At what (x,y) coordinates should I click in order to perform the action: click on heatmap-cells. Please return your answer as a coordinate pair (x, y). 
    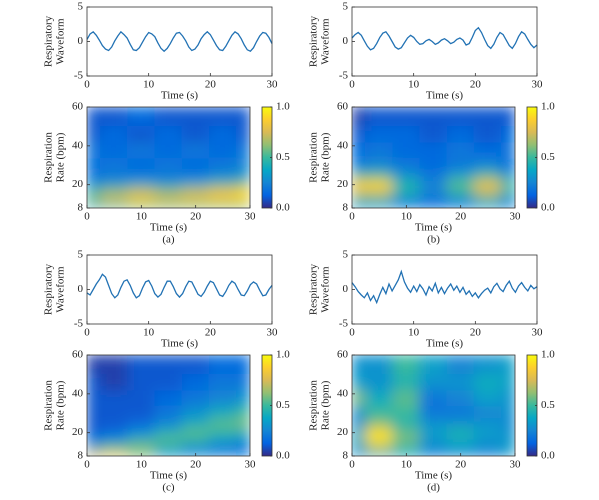
    Looking at the image, I should click on (433, 157).